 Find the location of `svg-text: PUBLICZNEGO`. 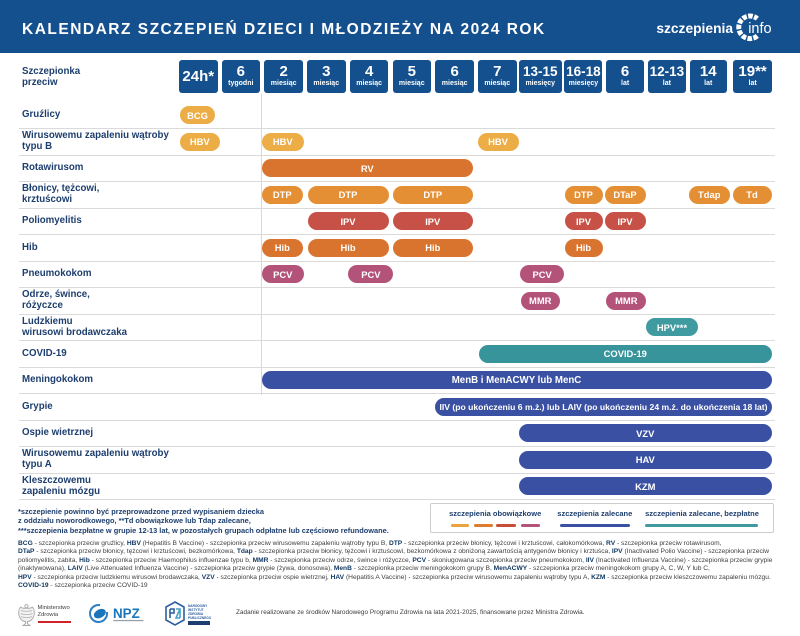

svg-text: PUBLICZNEGO is located at coordinates (200, 618).